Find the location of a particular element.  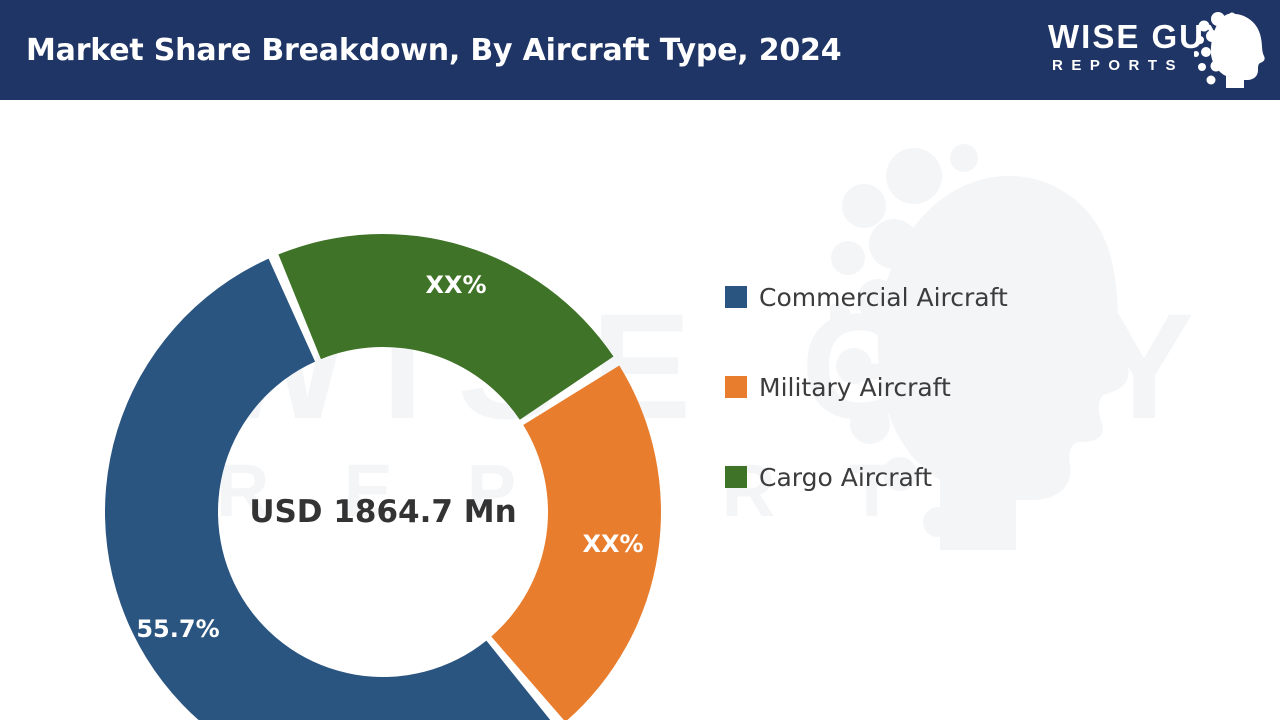

legend-item-label: Military Aircraft is located at coordinates (855, 387).